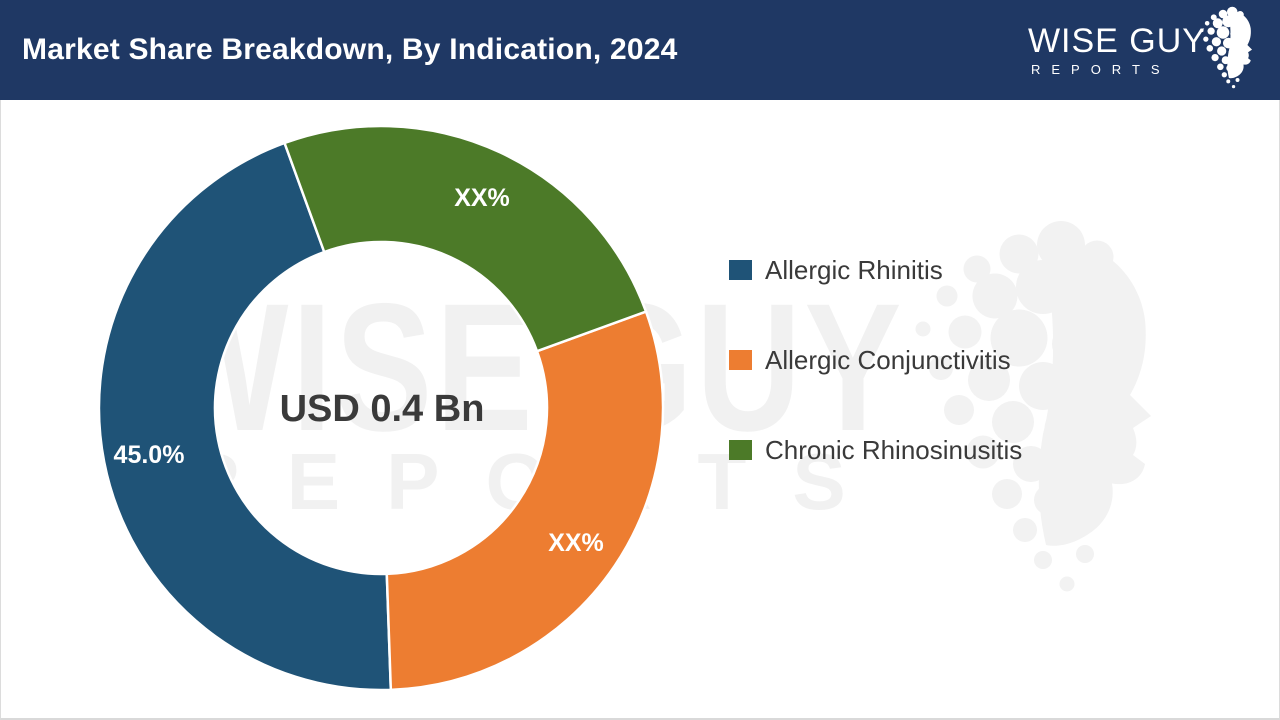  What do you see at coordinates (740, 360) in the screenshot?
I see `legend-swatch-orange` at bounding box center [740, 360].